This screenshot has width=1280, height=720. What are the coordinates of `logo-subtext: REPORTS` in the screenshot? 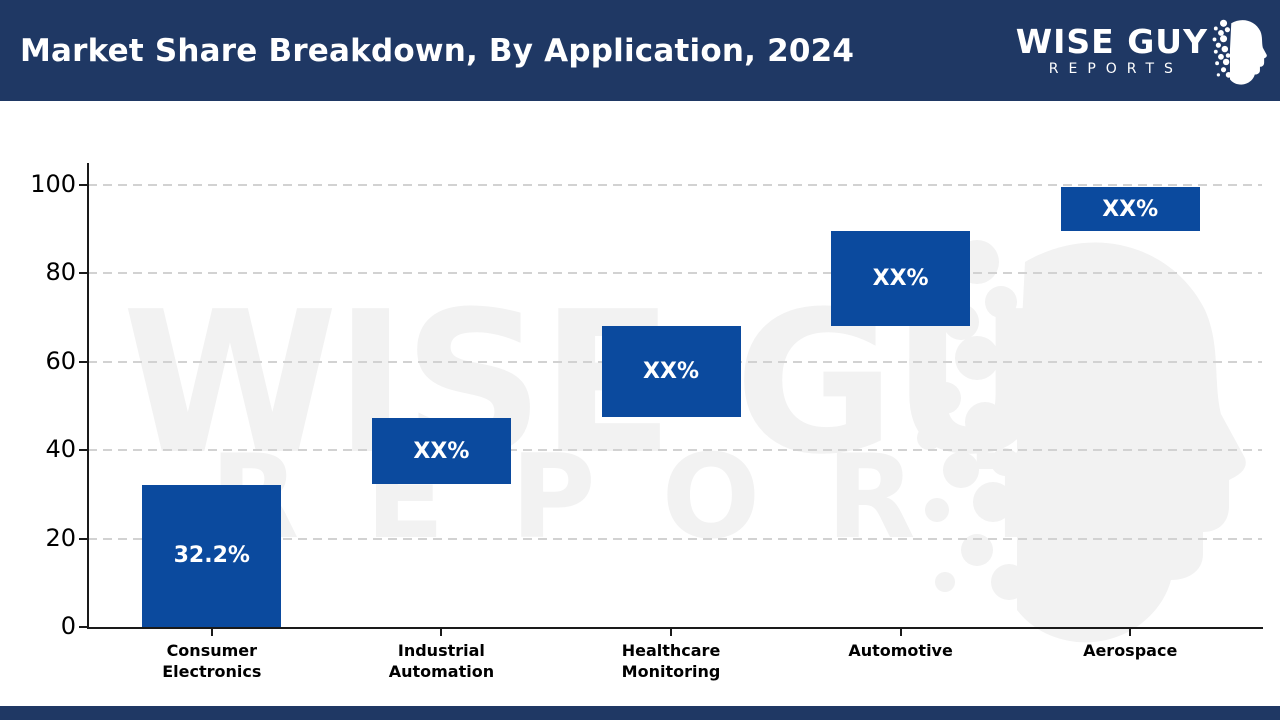 It's located at (1115, 68).